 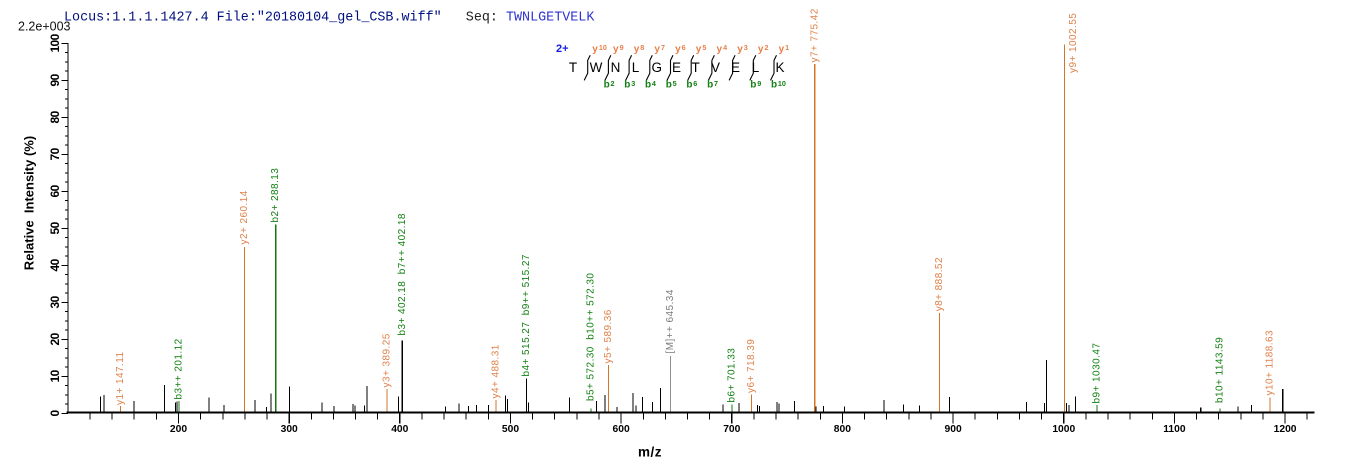 What do you see at coordinates (402, 274) in the screenshot?
I see `svg-text: b3+ 402.18 b7++ 402.18` at bounding box center [402, 274].